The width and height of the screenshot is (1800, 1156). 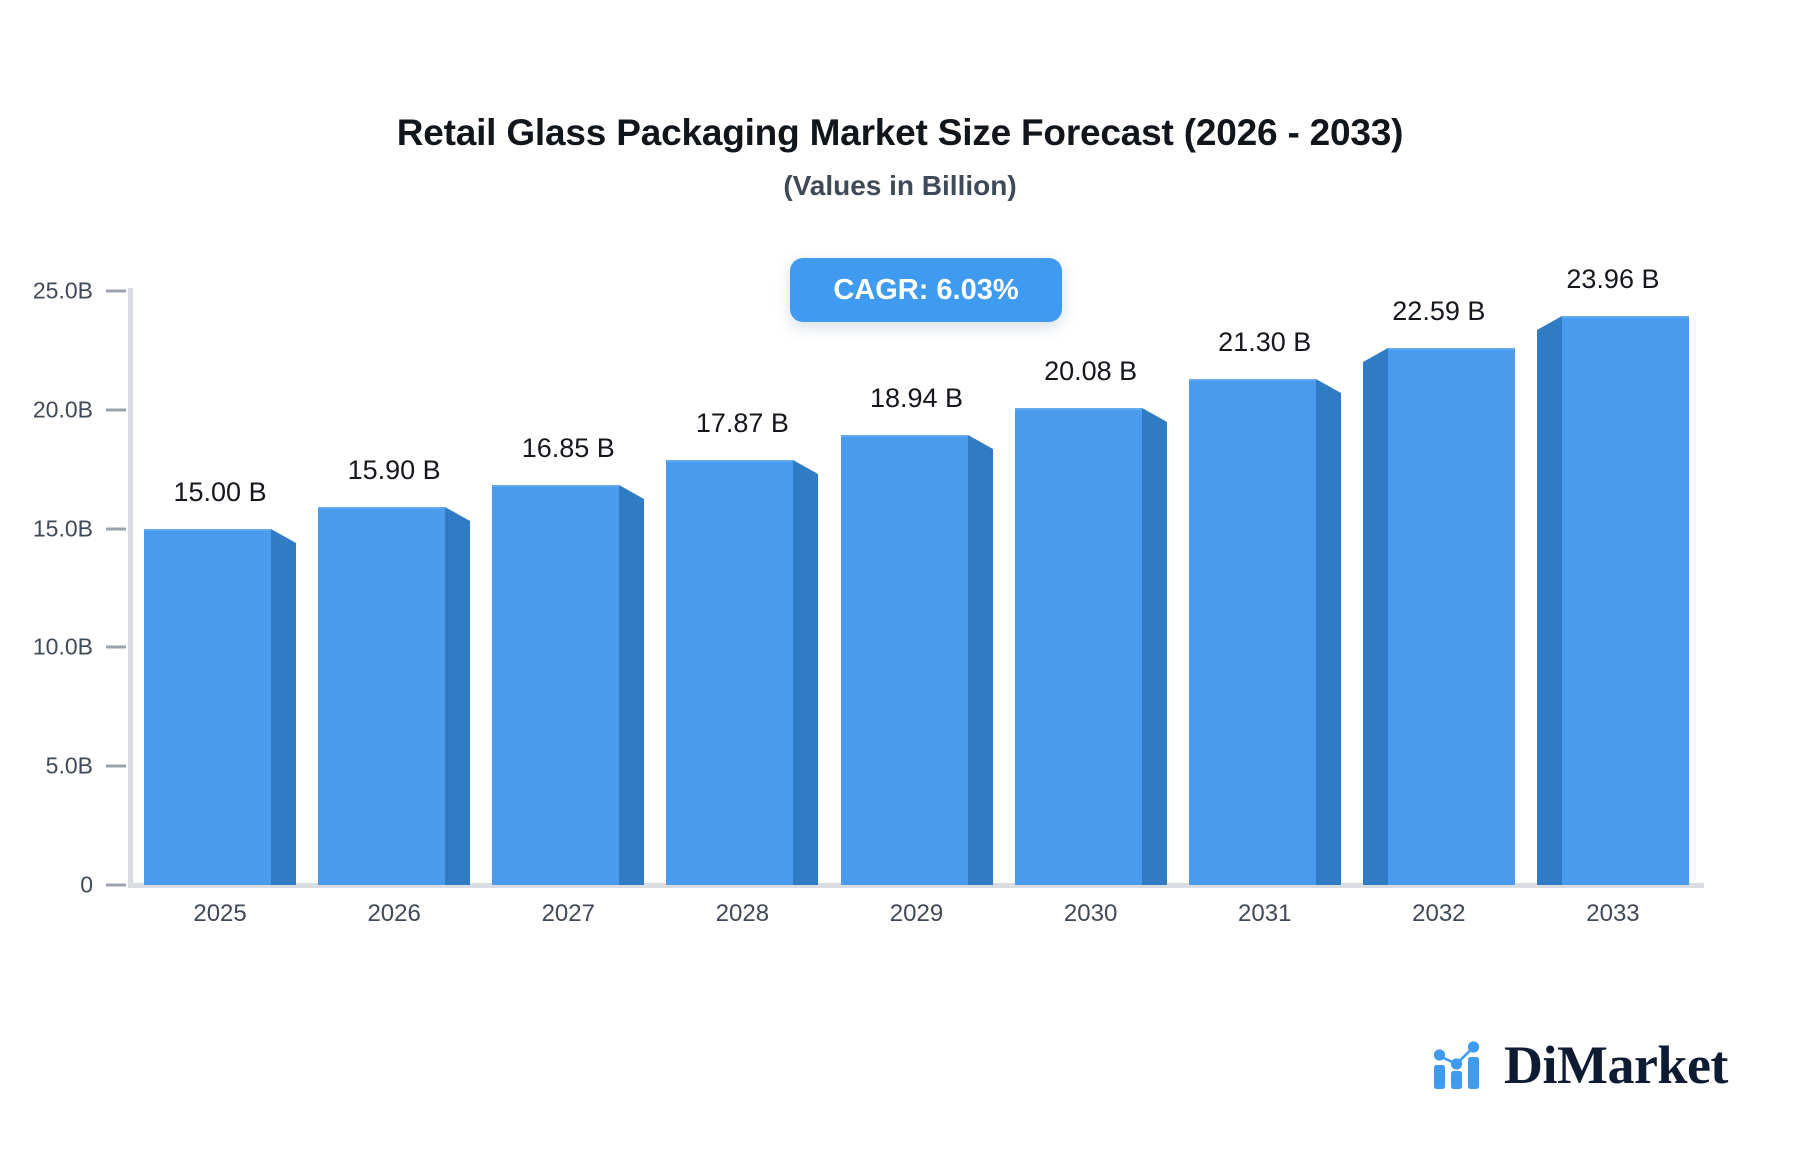 What do you see at coordinates (568, 447) in the screenshot?
I see `bar-value-label: 16.85 B` at bounding box center [568, 447].